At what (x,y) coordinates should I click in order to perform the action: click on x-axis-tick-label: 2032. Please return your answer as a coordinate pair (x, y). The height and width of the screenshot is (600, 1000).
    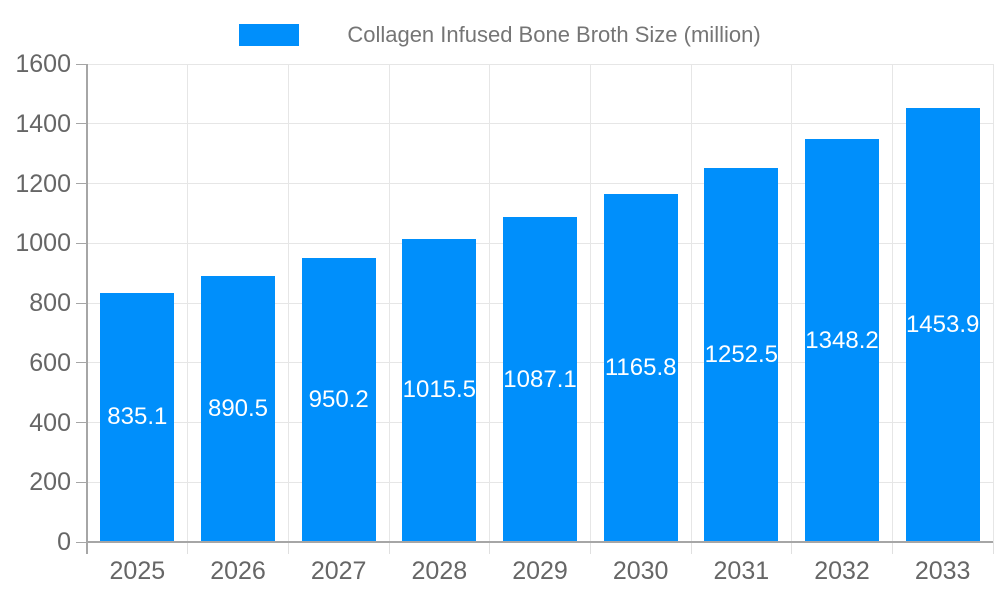
    Looking at the image, I should click on (842, 571).